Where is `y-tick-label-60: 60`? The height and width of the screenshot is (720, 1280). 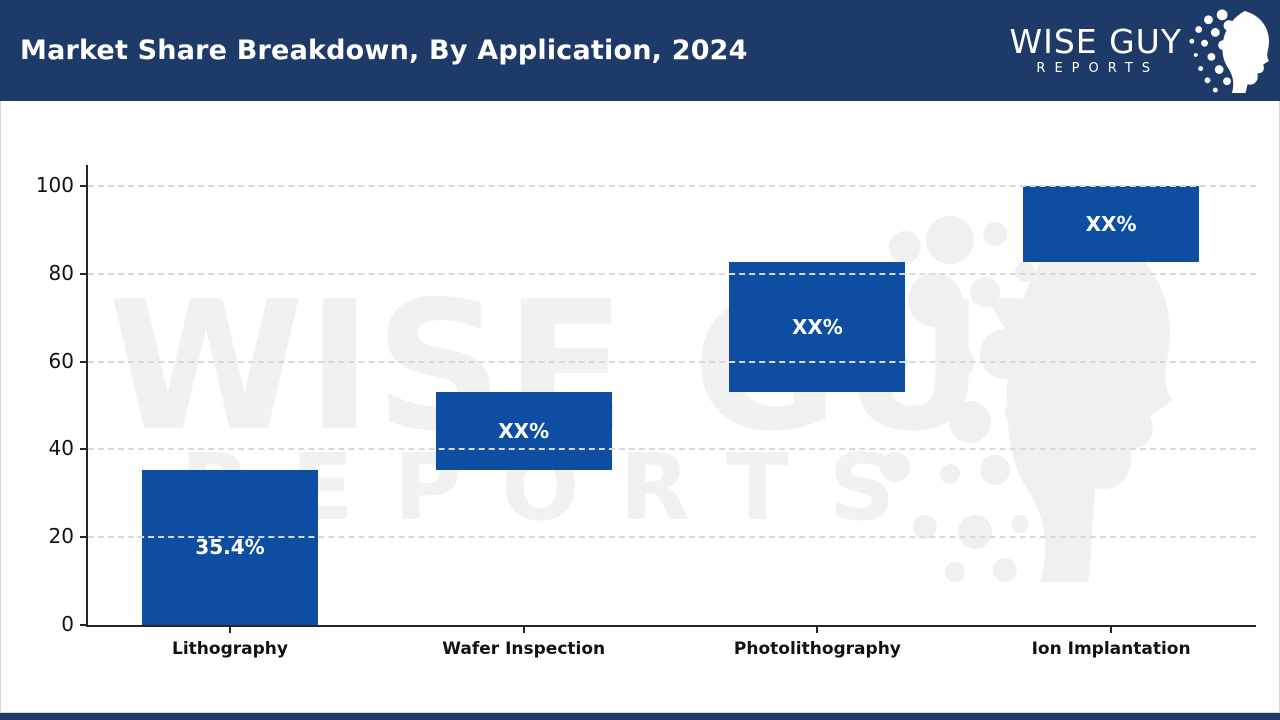 y-tick-label-60: 60 is located at coordinates (61, 360).